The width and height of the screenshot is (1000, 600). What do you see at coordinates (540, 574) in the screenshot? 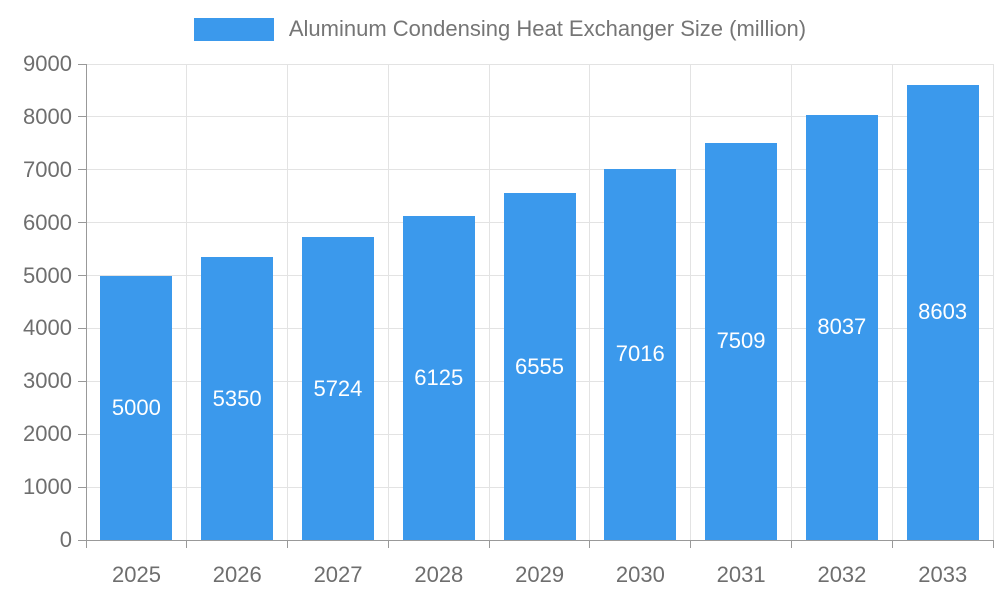
I see `x-axis-label: 2029` at bounding box center [540, 574].